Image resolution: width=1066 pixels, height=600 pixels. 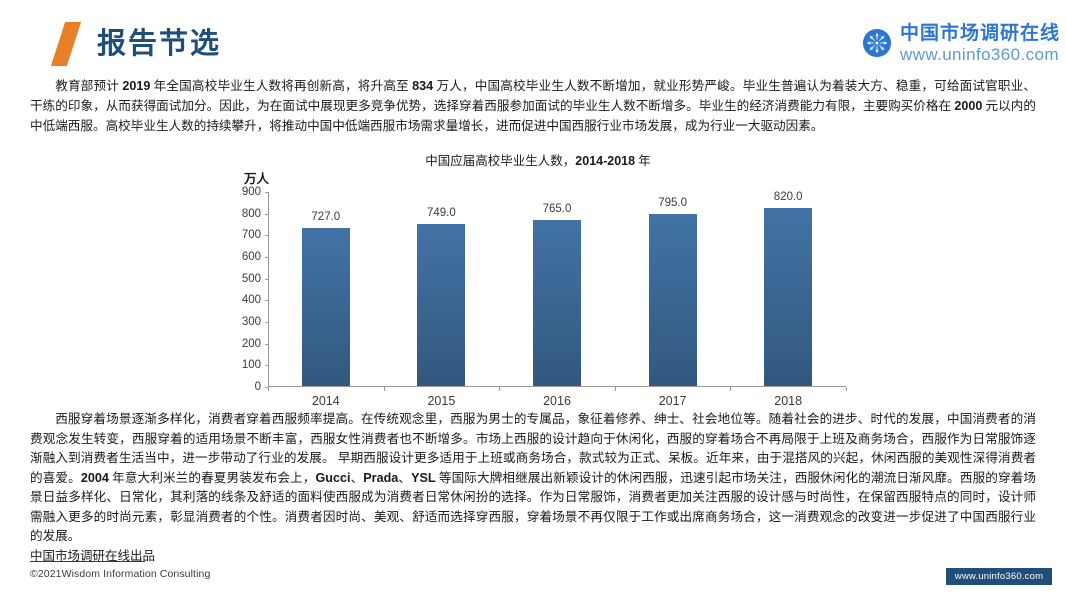 What do you see at coordinates (251, 213) in the screenshot?
I see `chart-y-tick-label: 800` at bounding box center [251, 213].